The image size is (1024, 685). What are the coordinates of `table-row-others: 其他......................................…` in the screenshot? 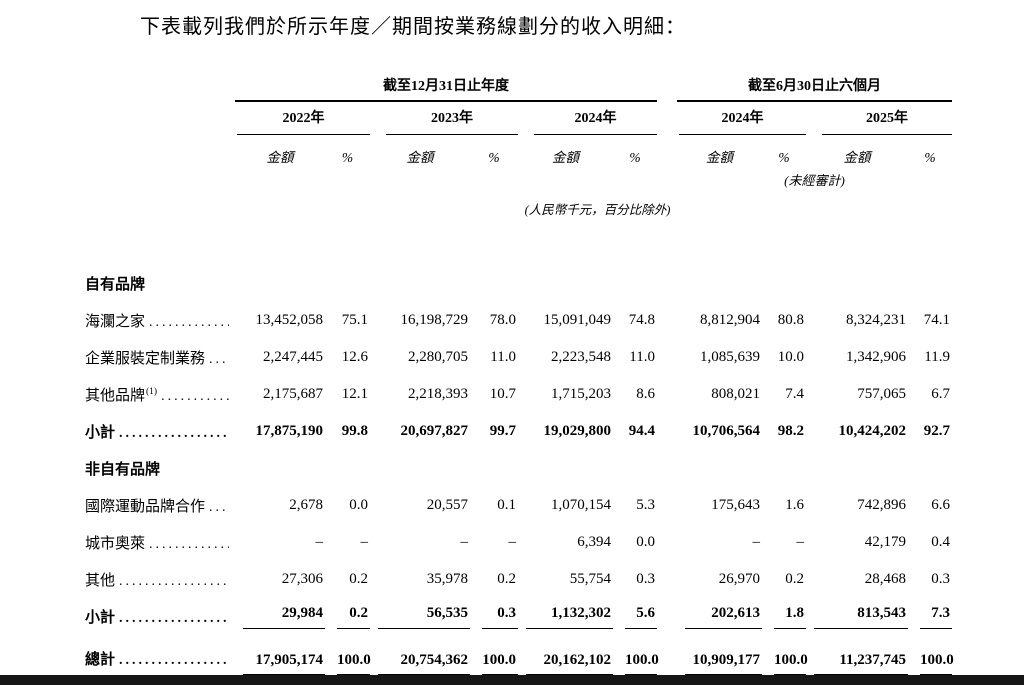 It's located at (518, 579).